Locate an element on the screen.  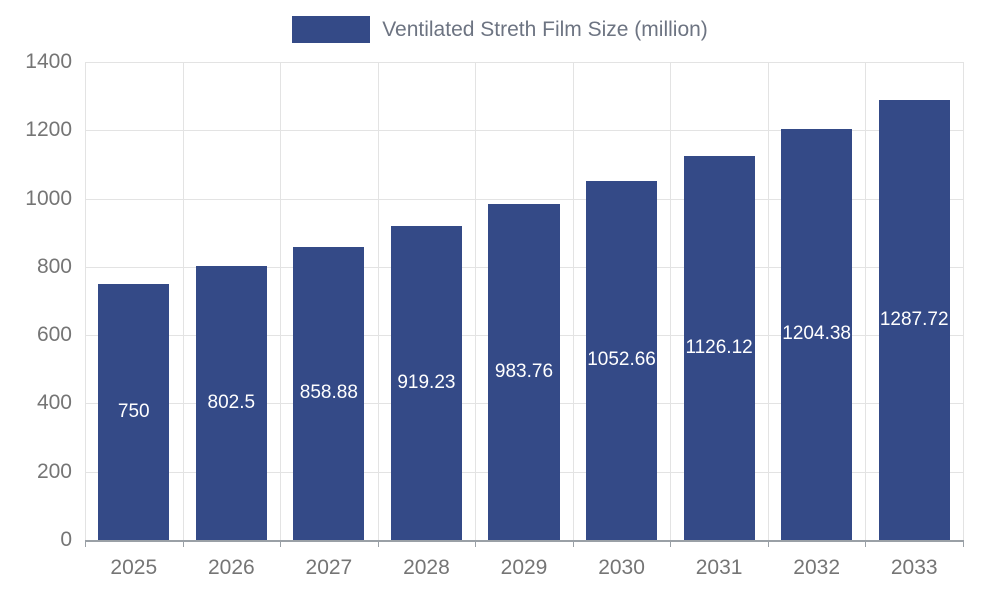
x-tick-label: 2026 is located at coordinates (231, 567).